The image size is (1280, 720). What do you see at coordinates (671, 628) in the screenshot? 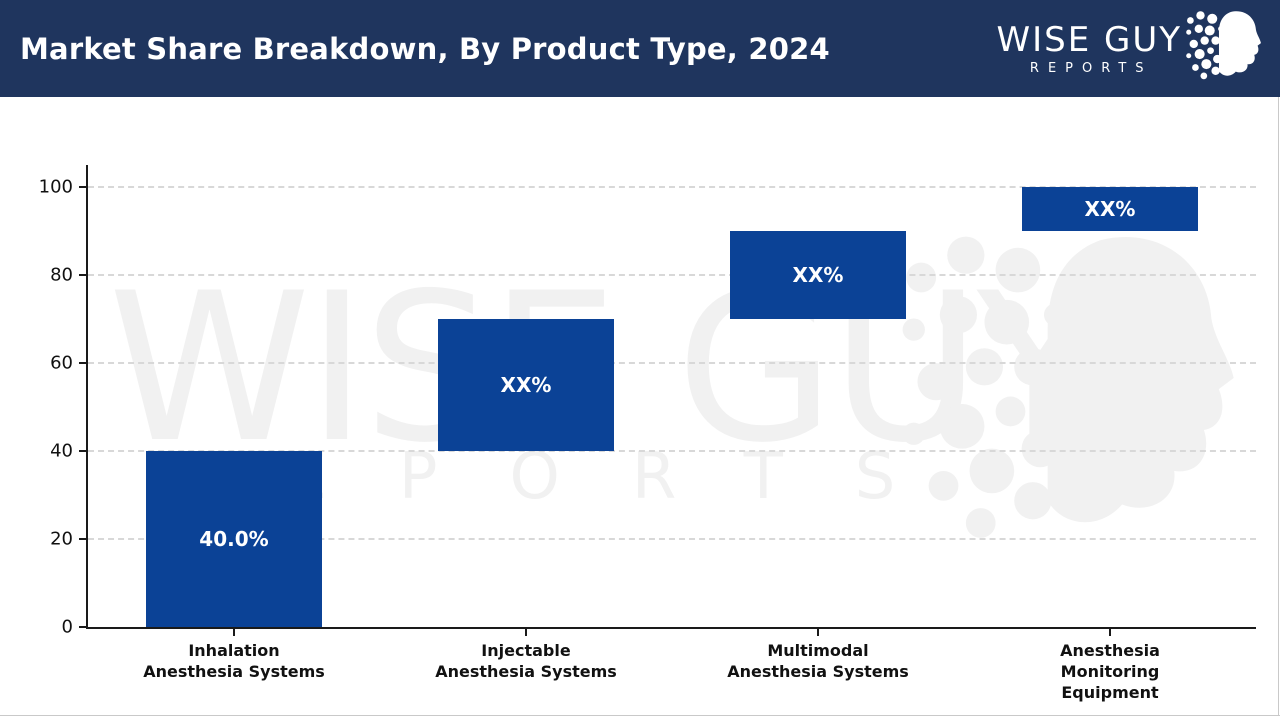
I see `x-axis-spine` at bounding box center [671, 628].